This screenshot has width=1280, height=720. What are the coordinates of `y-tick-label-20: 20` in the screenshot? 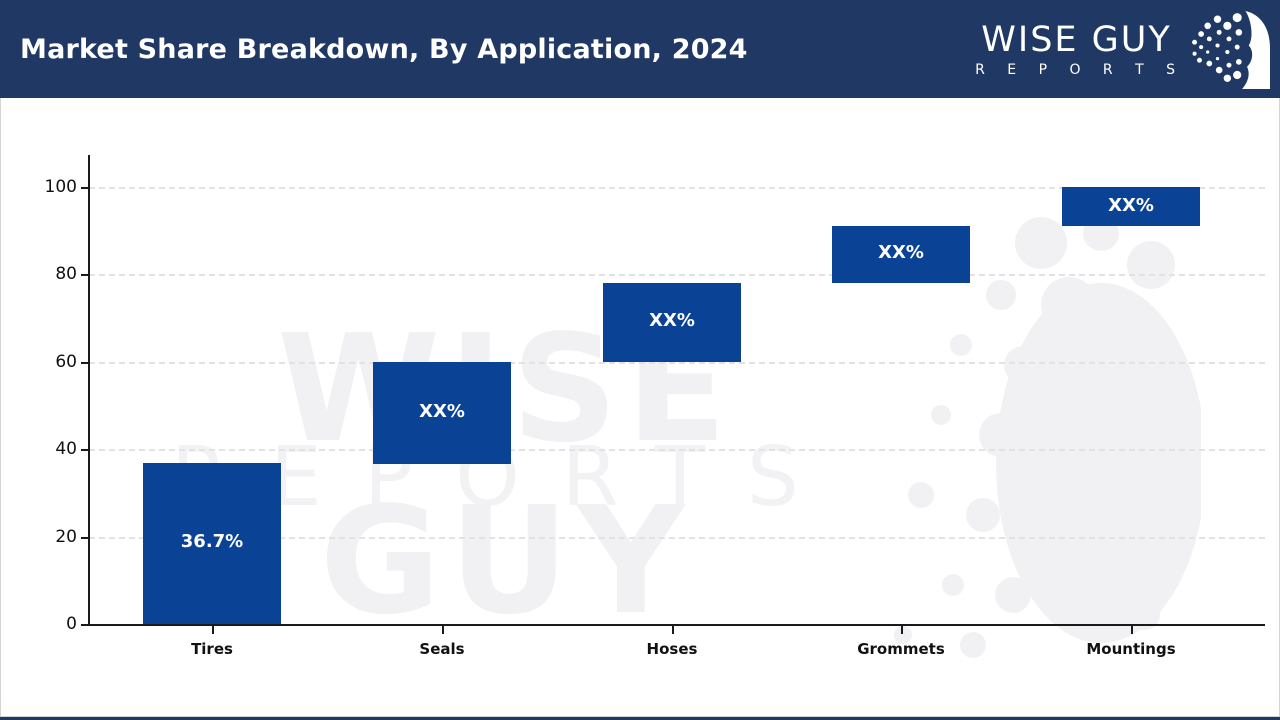 It's located at (66, 537).